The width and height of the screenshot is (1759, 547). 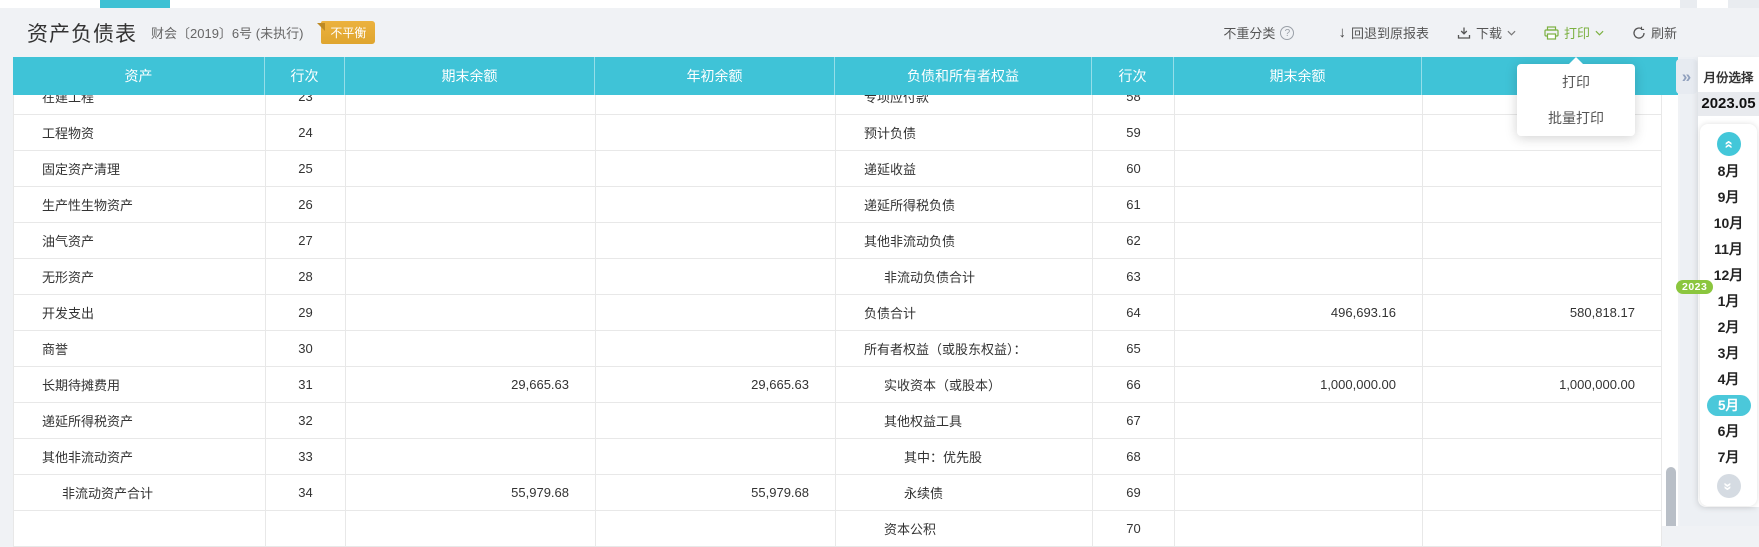 I want to click on month-item-6月: 6月, so click(x=1728, y=431).